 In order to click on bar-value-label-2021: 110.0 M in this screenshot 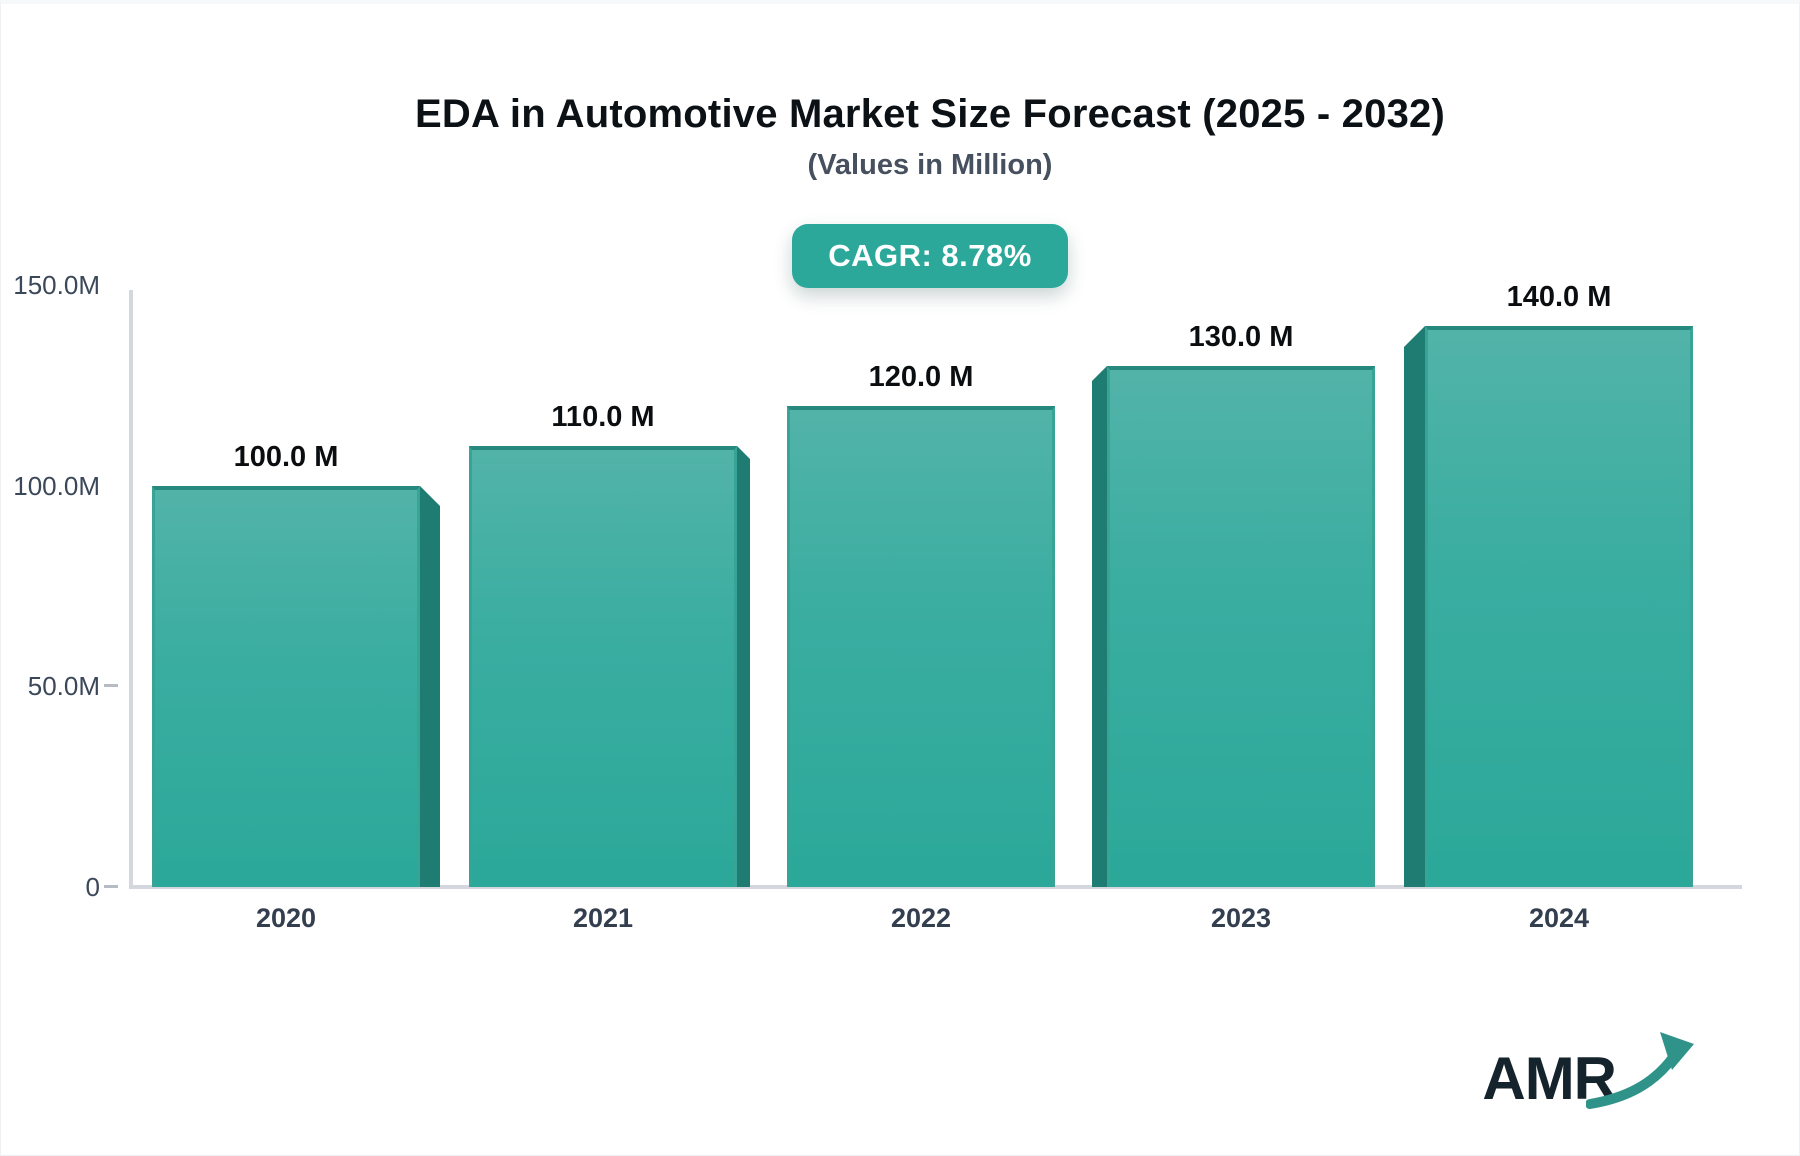, I will do `click(603, 417)`.